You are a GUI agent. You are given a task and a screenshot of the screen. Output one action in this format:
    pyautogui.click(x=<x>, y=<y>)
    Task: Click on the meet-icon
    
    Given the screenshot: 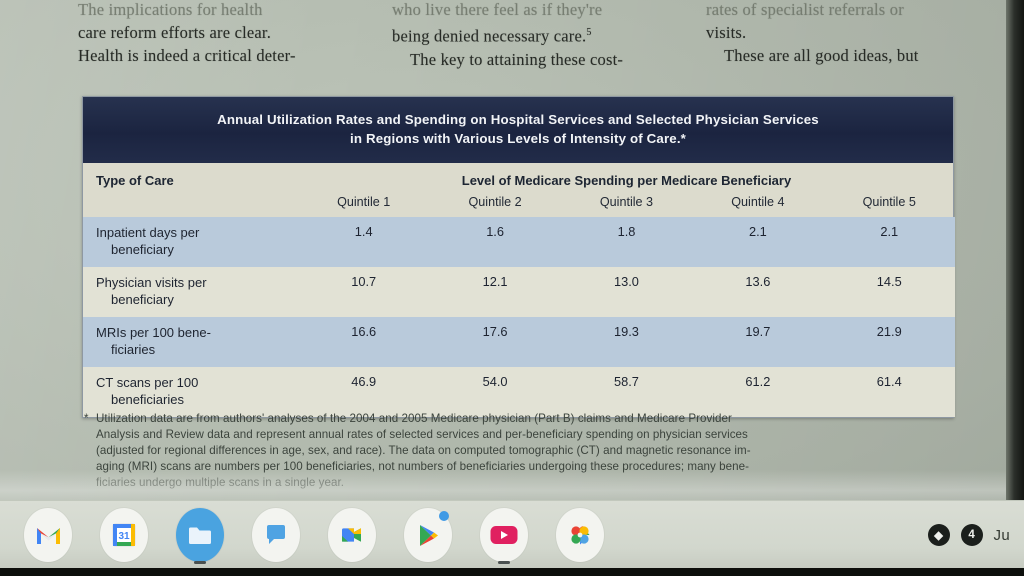 What is the action you would take?
    pyautogui.click(x=352, y=535)
    